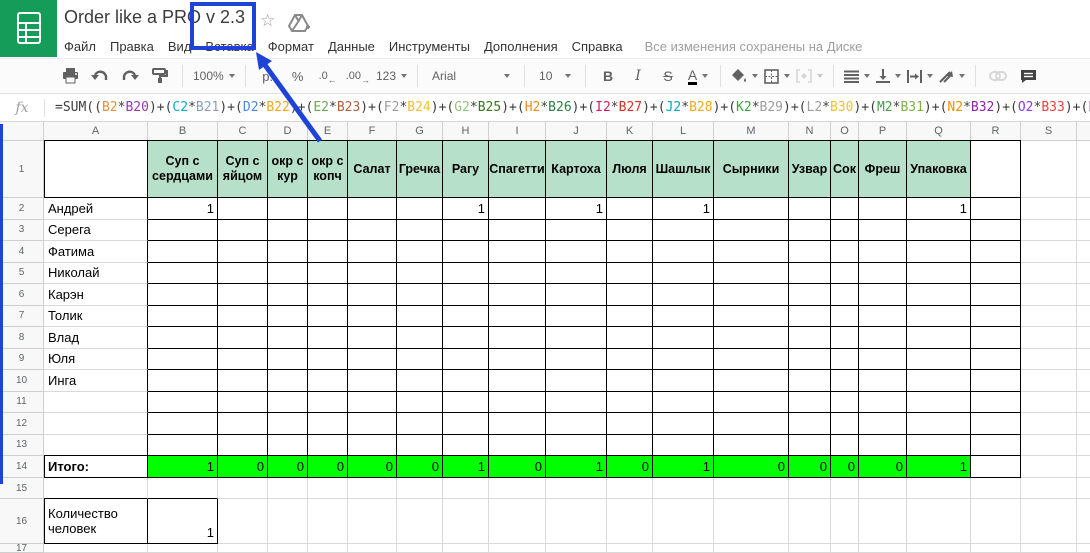  I want to click on cell-P9, so click(883, 359).